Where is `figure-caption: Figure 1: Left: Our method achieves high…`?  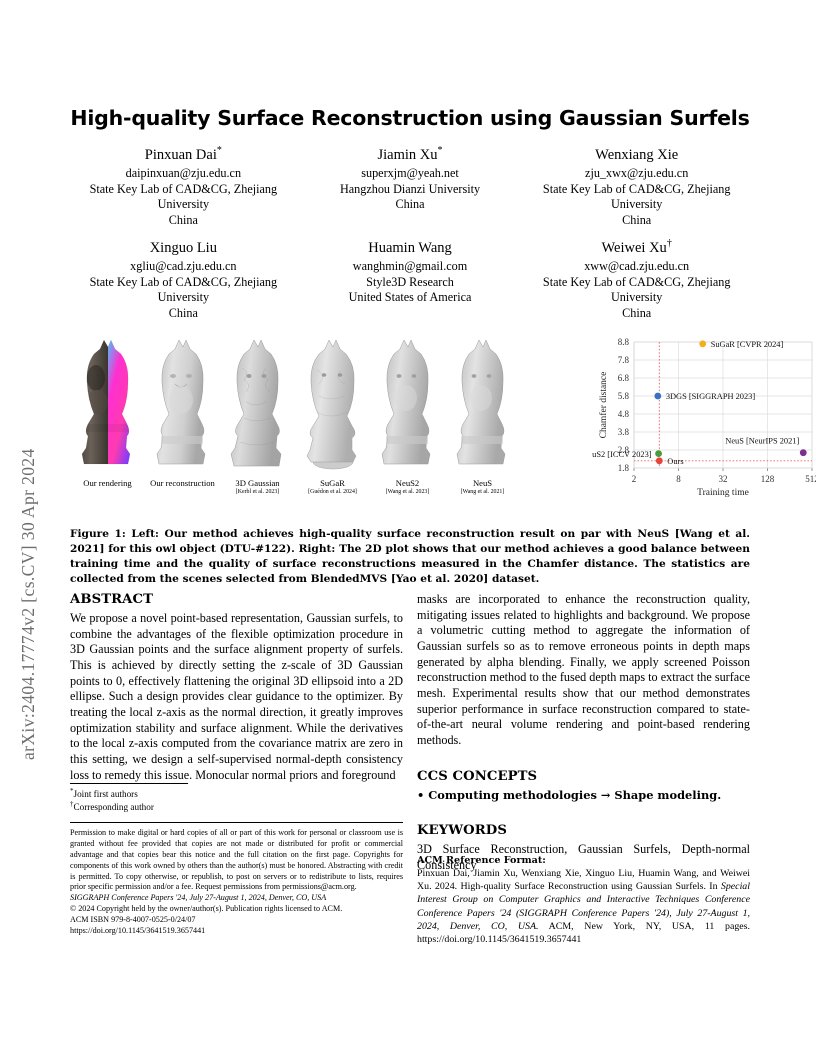
figure-caption: Figure 1: Left: Our method achieves high… is located at coordinates (410, 557).